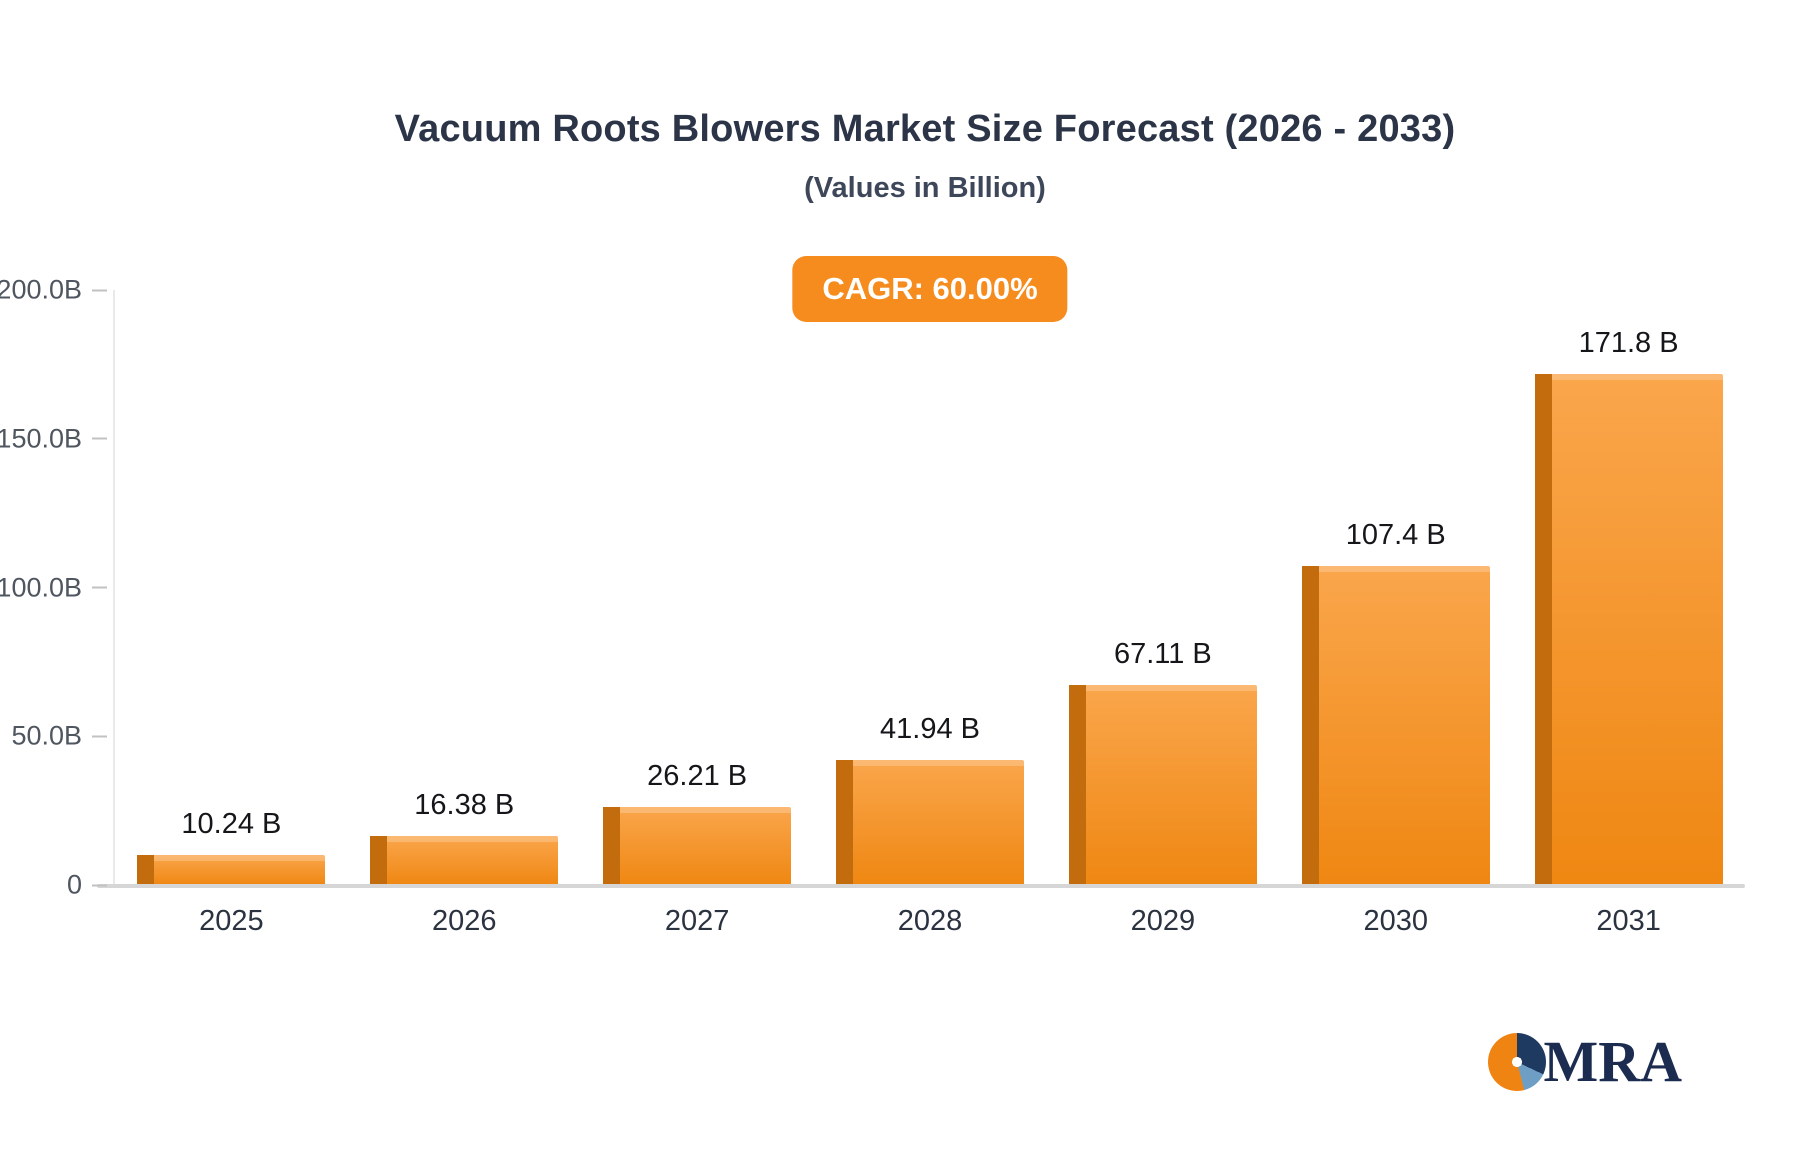 This screenshot has height=1156, width=1800. I want to click on bar-group: 107.4 B, so click(1395, 587).